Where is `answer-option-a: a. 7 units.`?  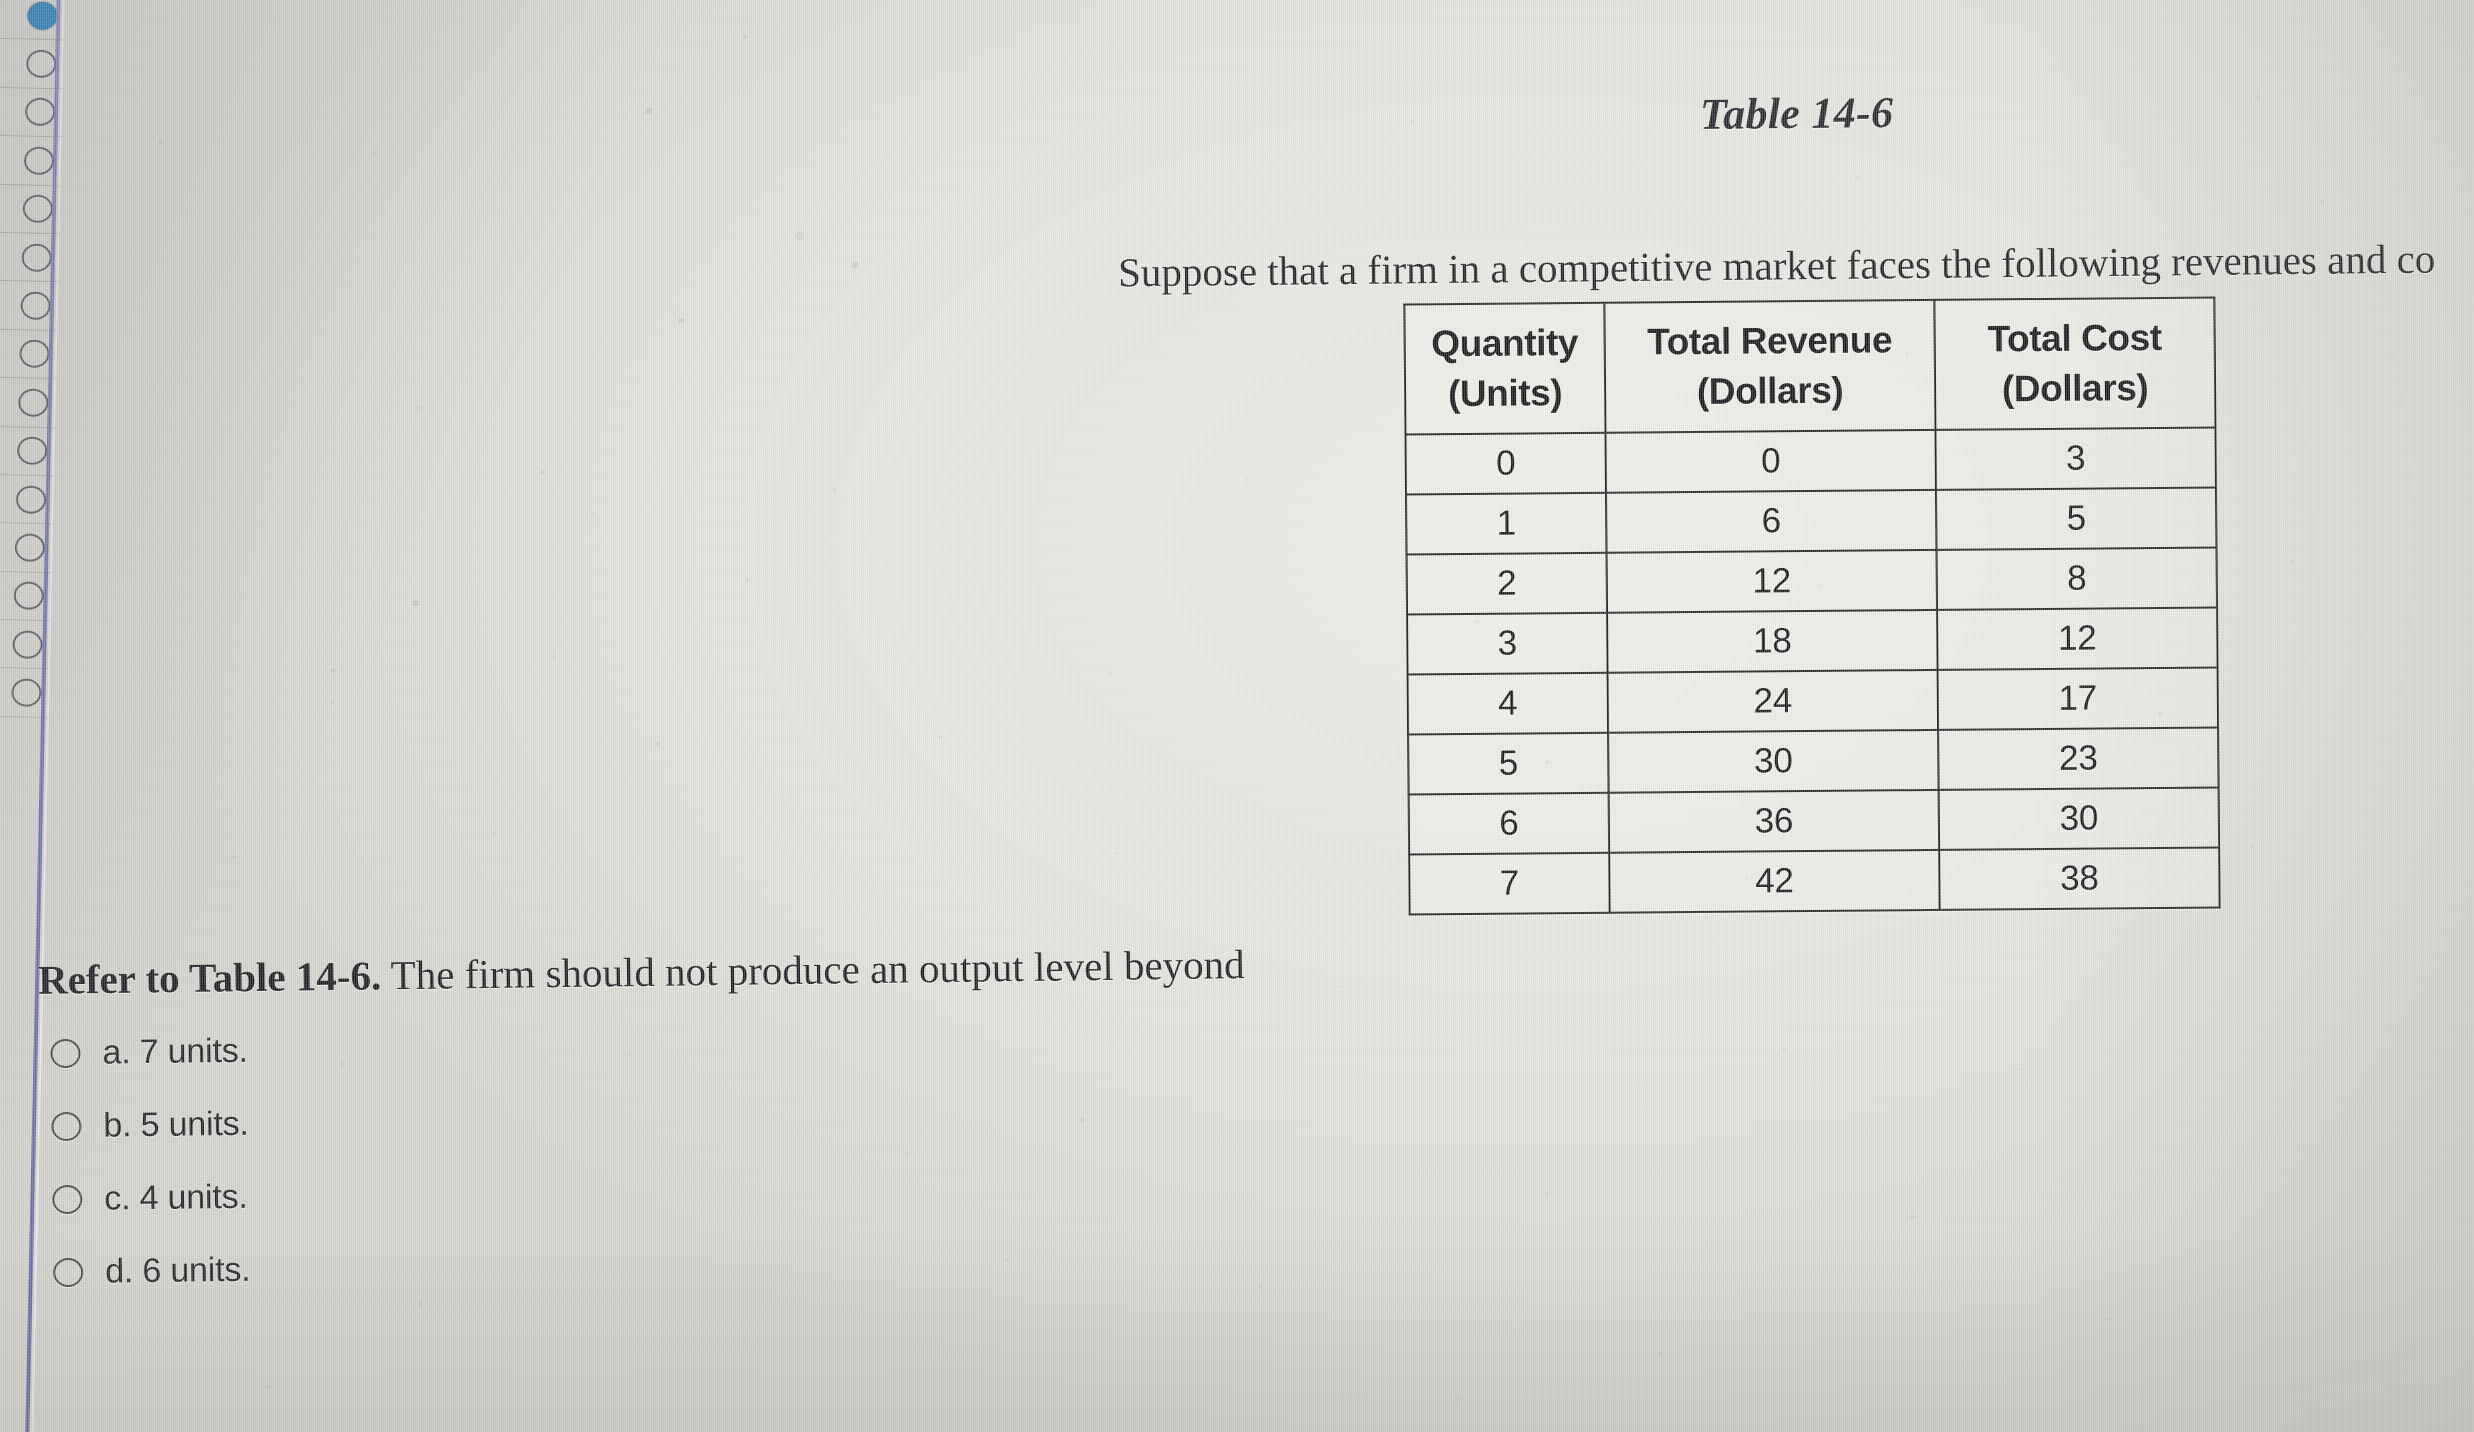 answer-option-a: a. 7 units. is located at coordinates (149, 1052).